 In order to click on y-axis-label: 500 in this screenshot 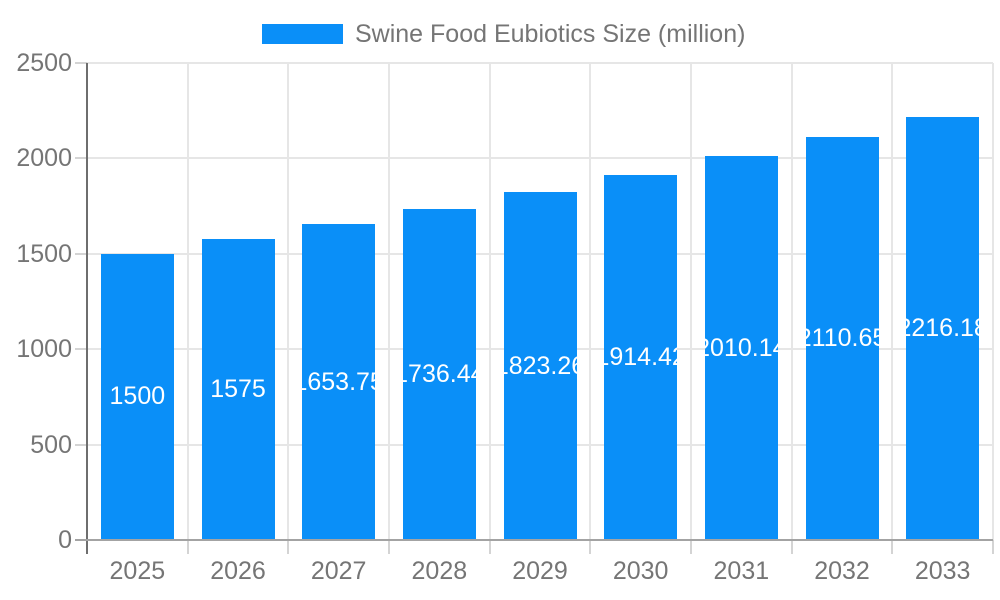, I will do `click(51, 444)`.